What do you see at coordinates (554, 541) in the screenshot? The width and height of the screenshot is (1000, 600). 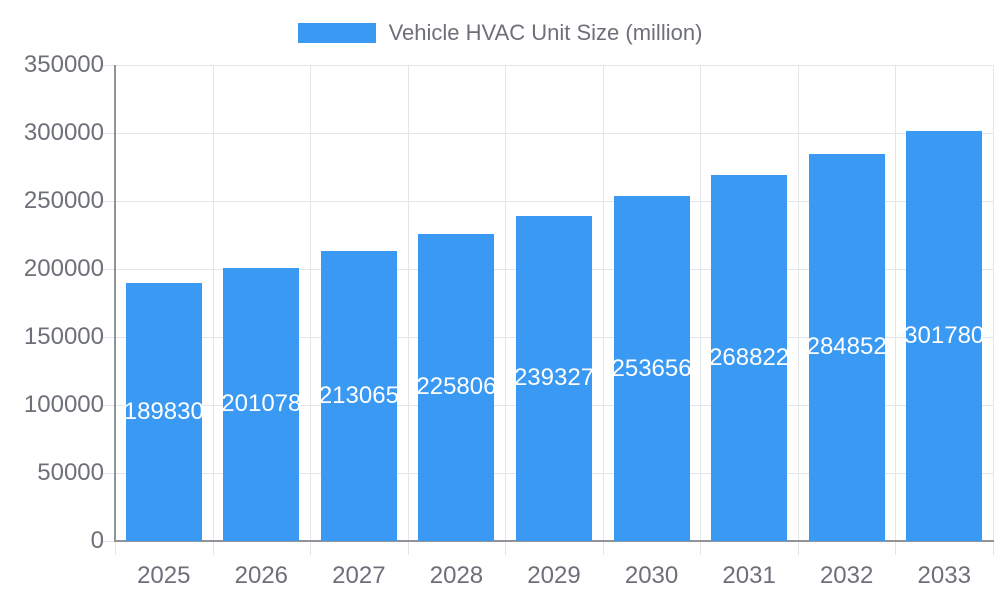 I see `x-axis-line` at bounding box center [554, 541].